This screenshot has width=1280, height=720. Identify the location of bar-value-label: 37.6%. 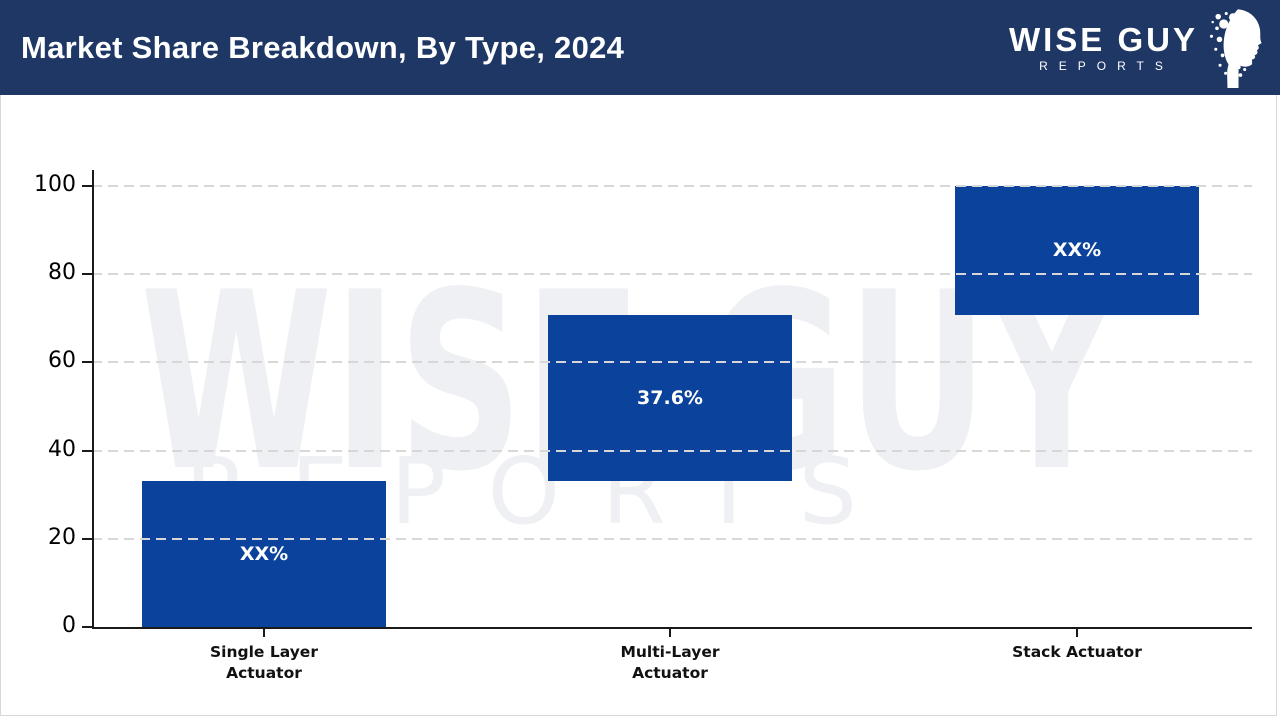
(670, 397).